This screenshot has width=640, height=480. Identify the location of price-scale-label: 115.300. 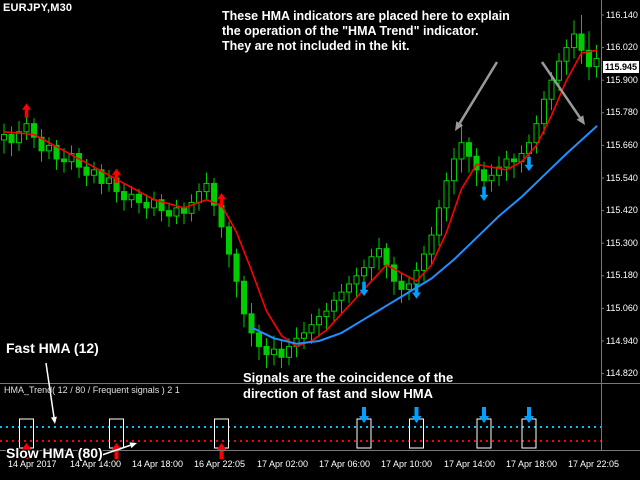
(622, 242).